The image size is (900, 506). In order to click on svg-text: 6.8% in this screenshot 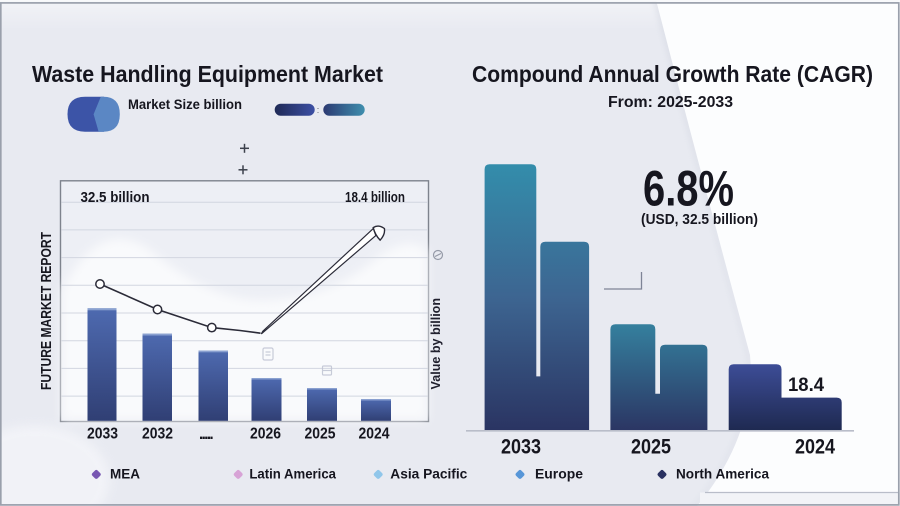, I will do `click(688, 189)`.